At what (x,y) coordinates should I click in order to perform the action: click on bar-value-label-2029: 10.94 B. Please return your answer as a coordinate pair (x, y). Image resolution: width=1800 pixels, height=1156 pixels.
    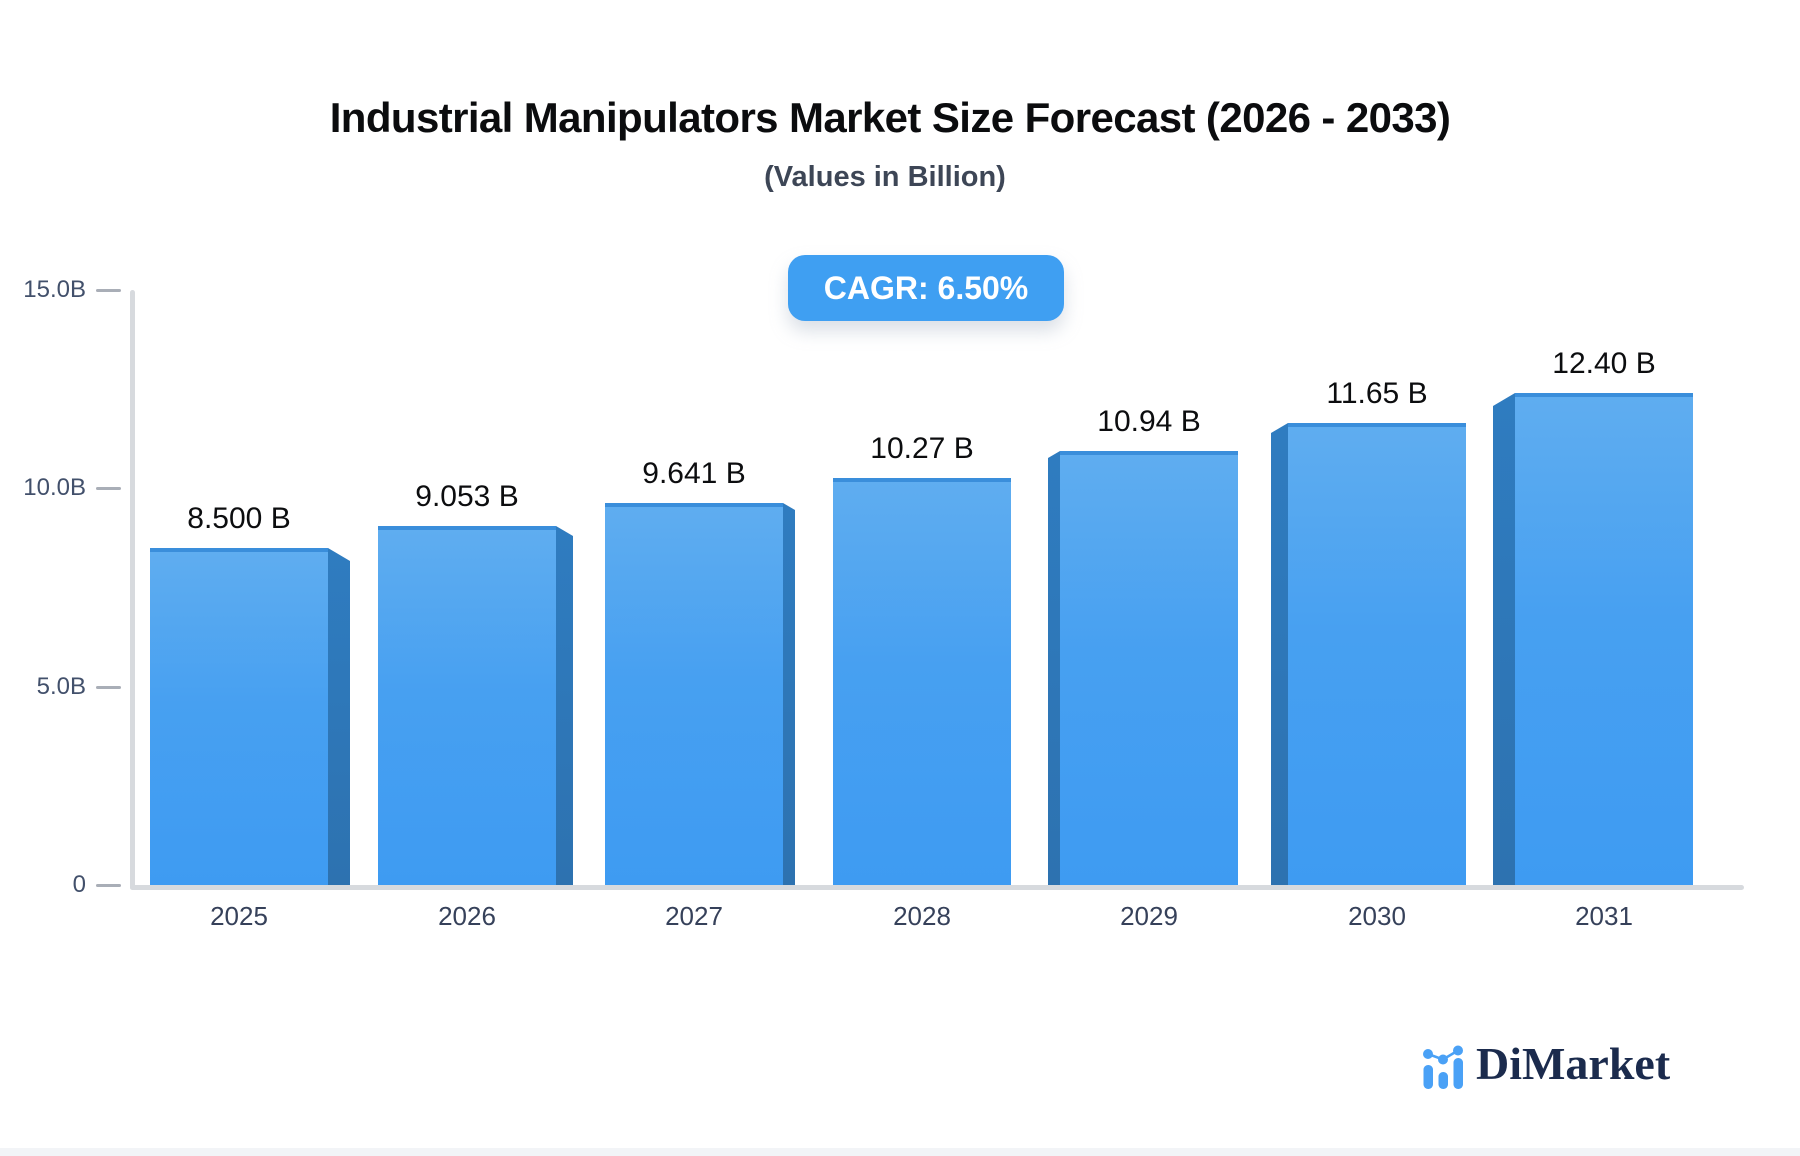
    Looking at the image, I should click on (1149, 421).